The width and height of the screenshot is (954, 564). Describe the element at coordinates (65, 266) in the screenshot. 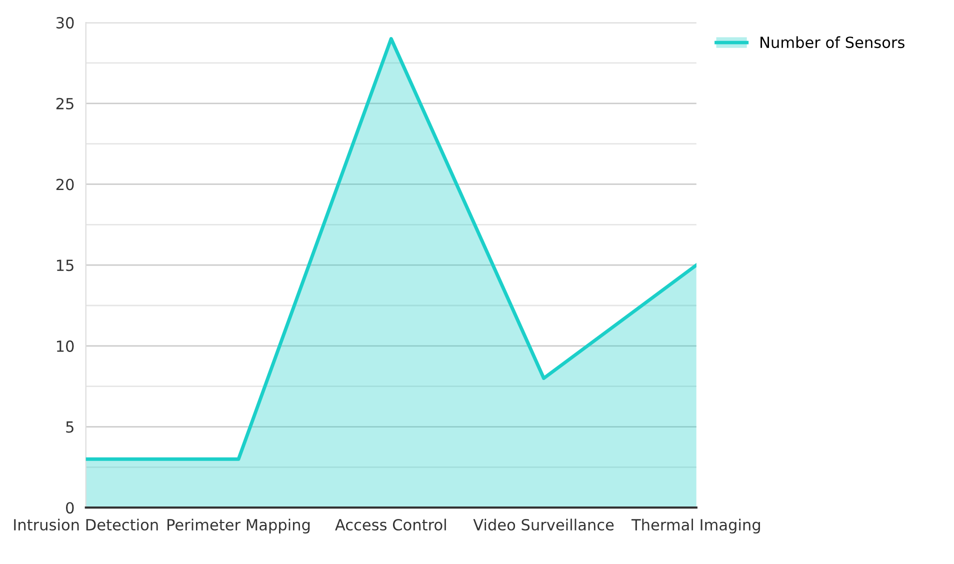

I see `y-tick-label: 15` at that location.